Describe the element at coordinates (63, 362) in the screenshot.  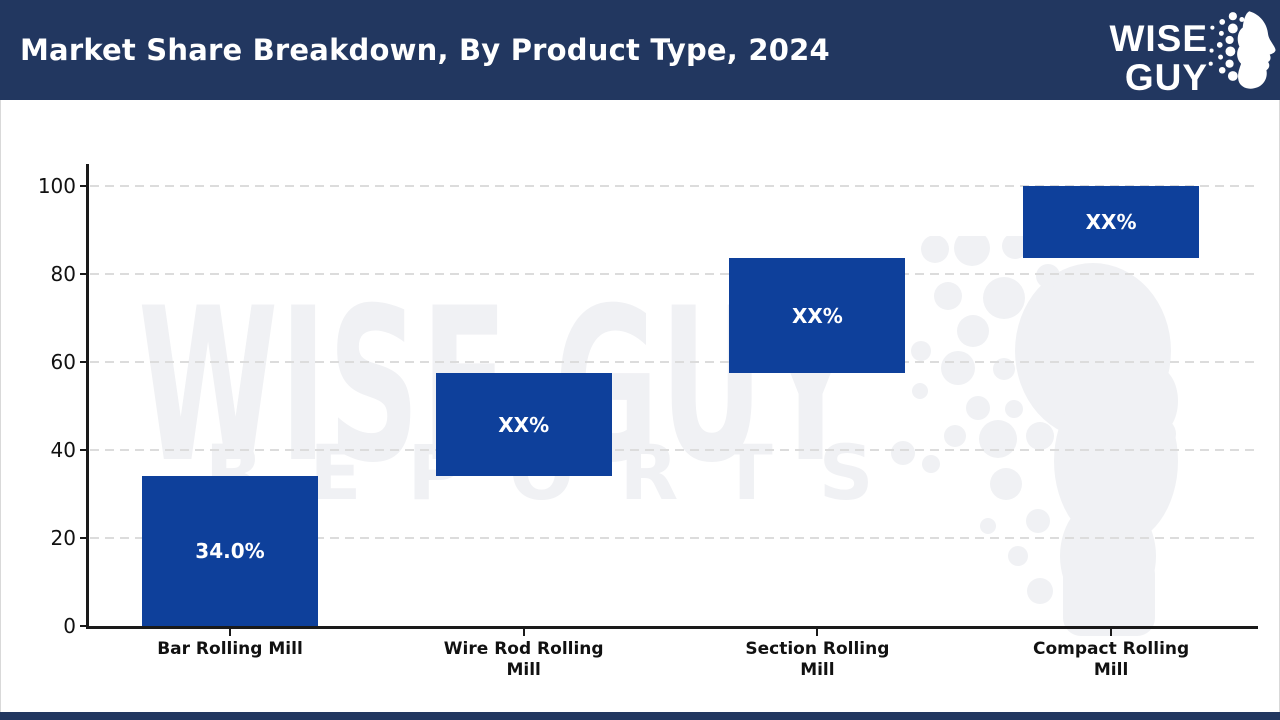
I see `y-axis-label: 60` at that location.